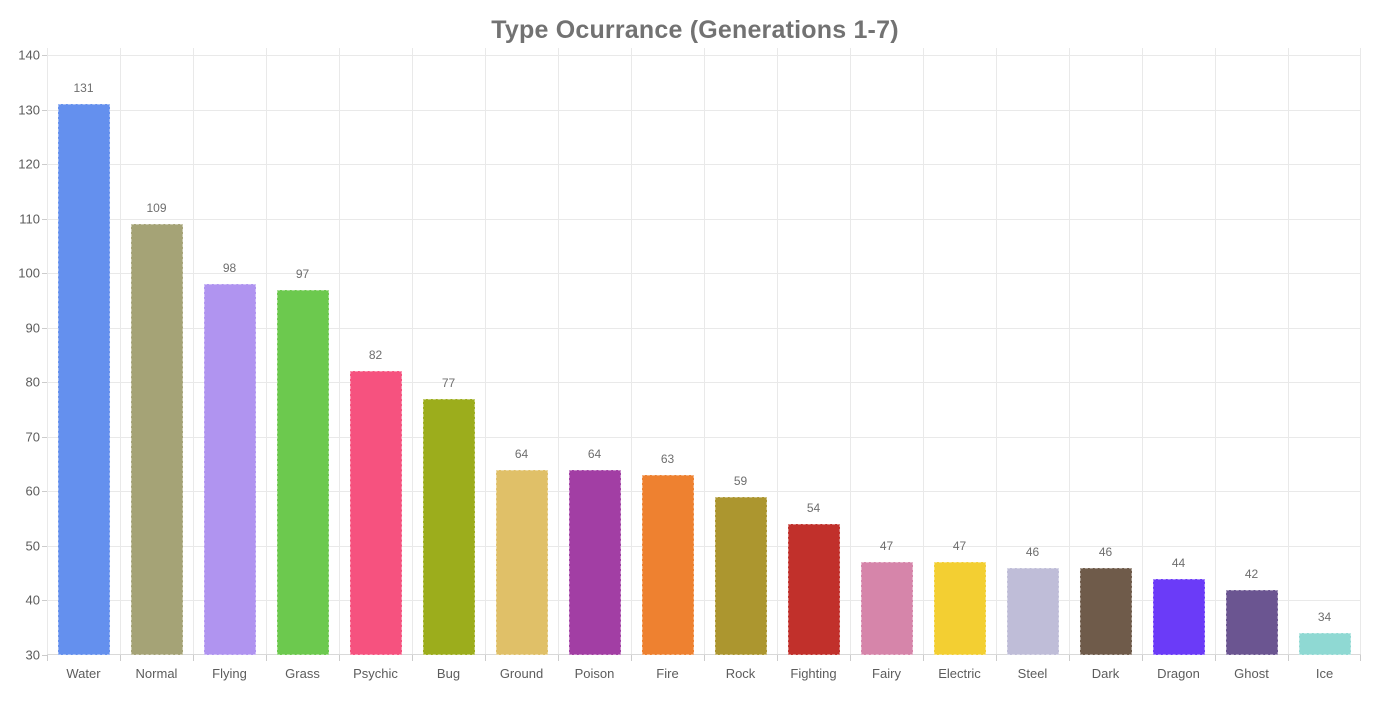 The width and height of the screenshot is (1400, 702). Describe the element at coordinates (886, 608) in the screenshot. I see `bar-fairy` at that location.